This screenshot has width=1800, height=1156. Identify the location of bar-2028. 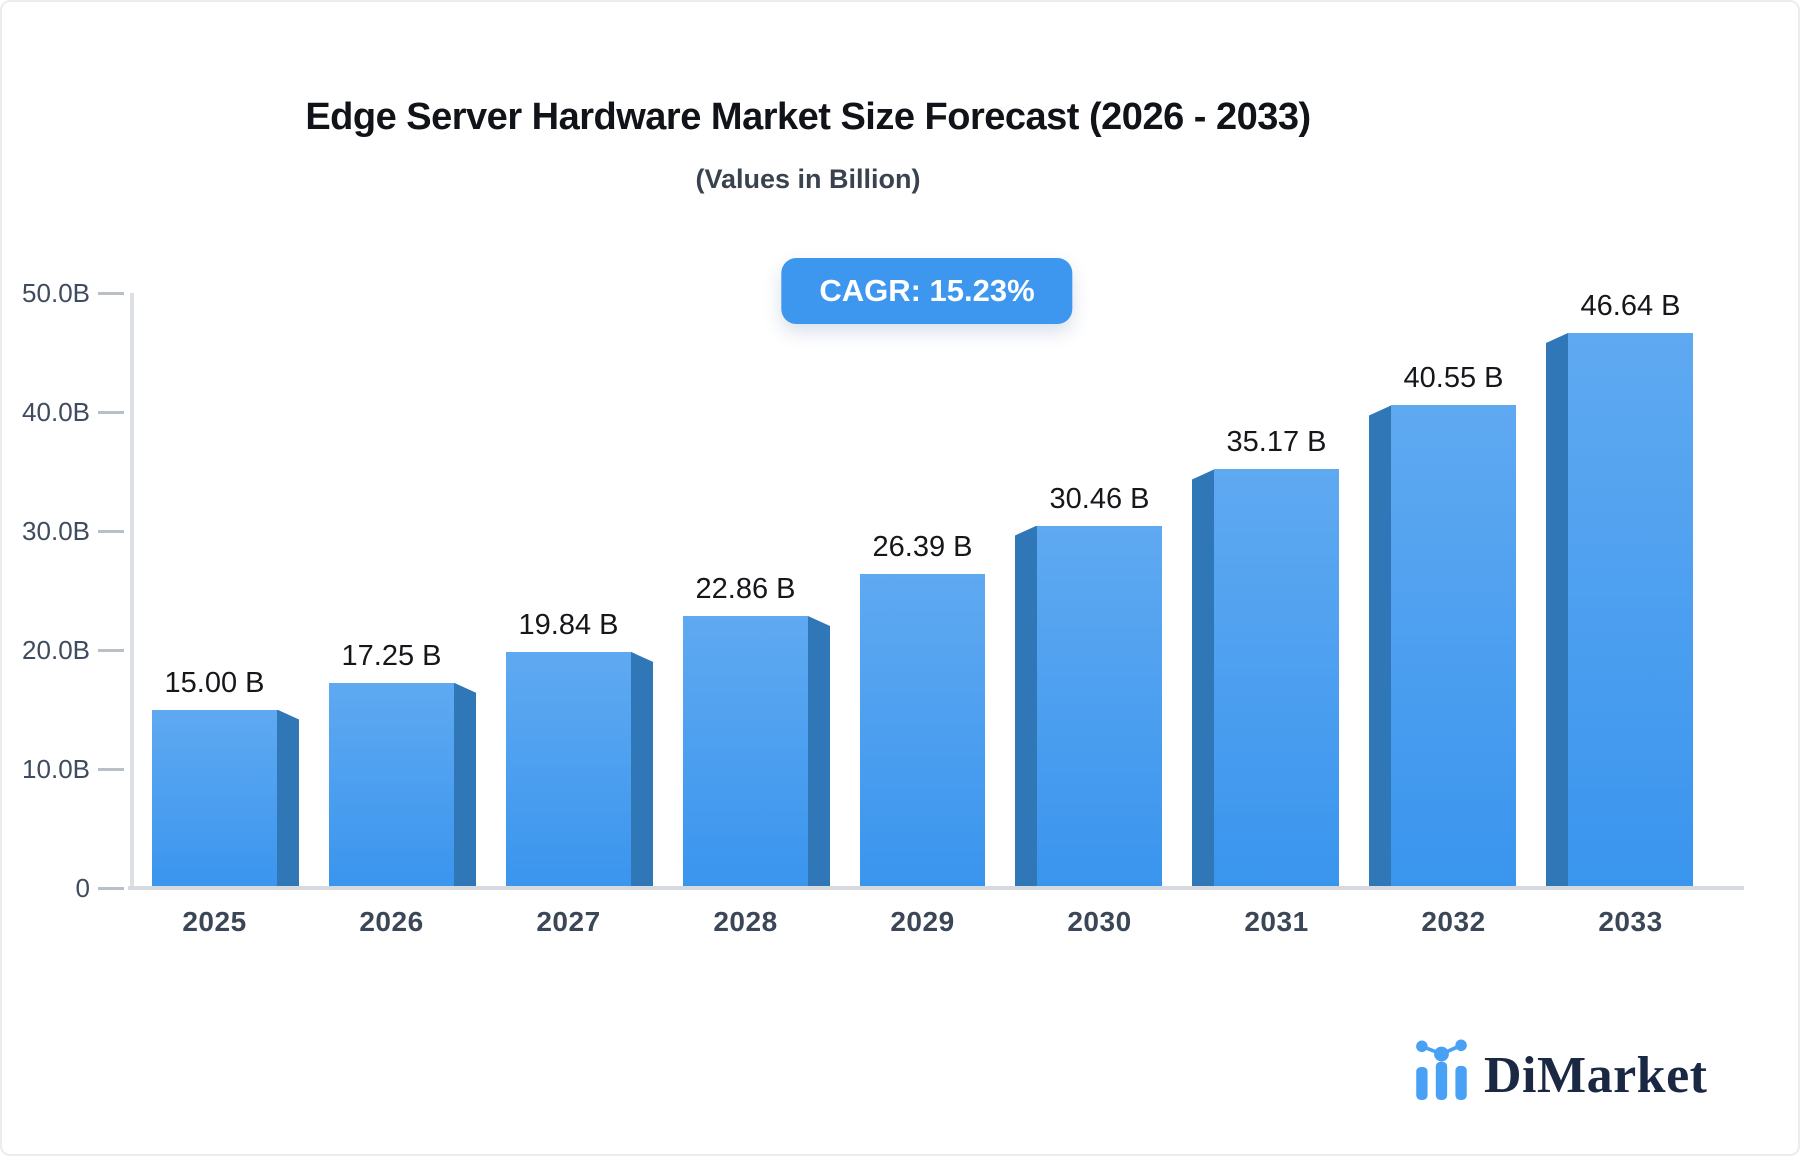
(745, 751).